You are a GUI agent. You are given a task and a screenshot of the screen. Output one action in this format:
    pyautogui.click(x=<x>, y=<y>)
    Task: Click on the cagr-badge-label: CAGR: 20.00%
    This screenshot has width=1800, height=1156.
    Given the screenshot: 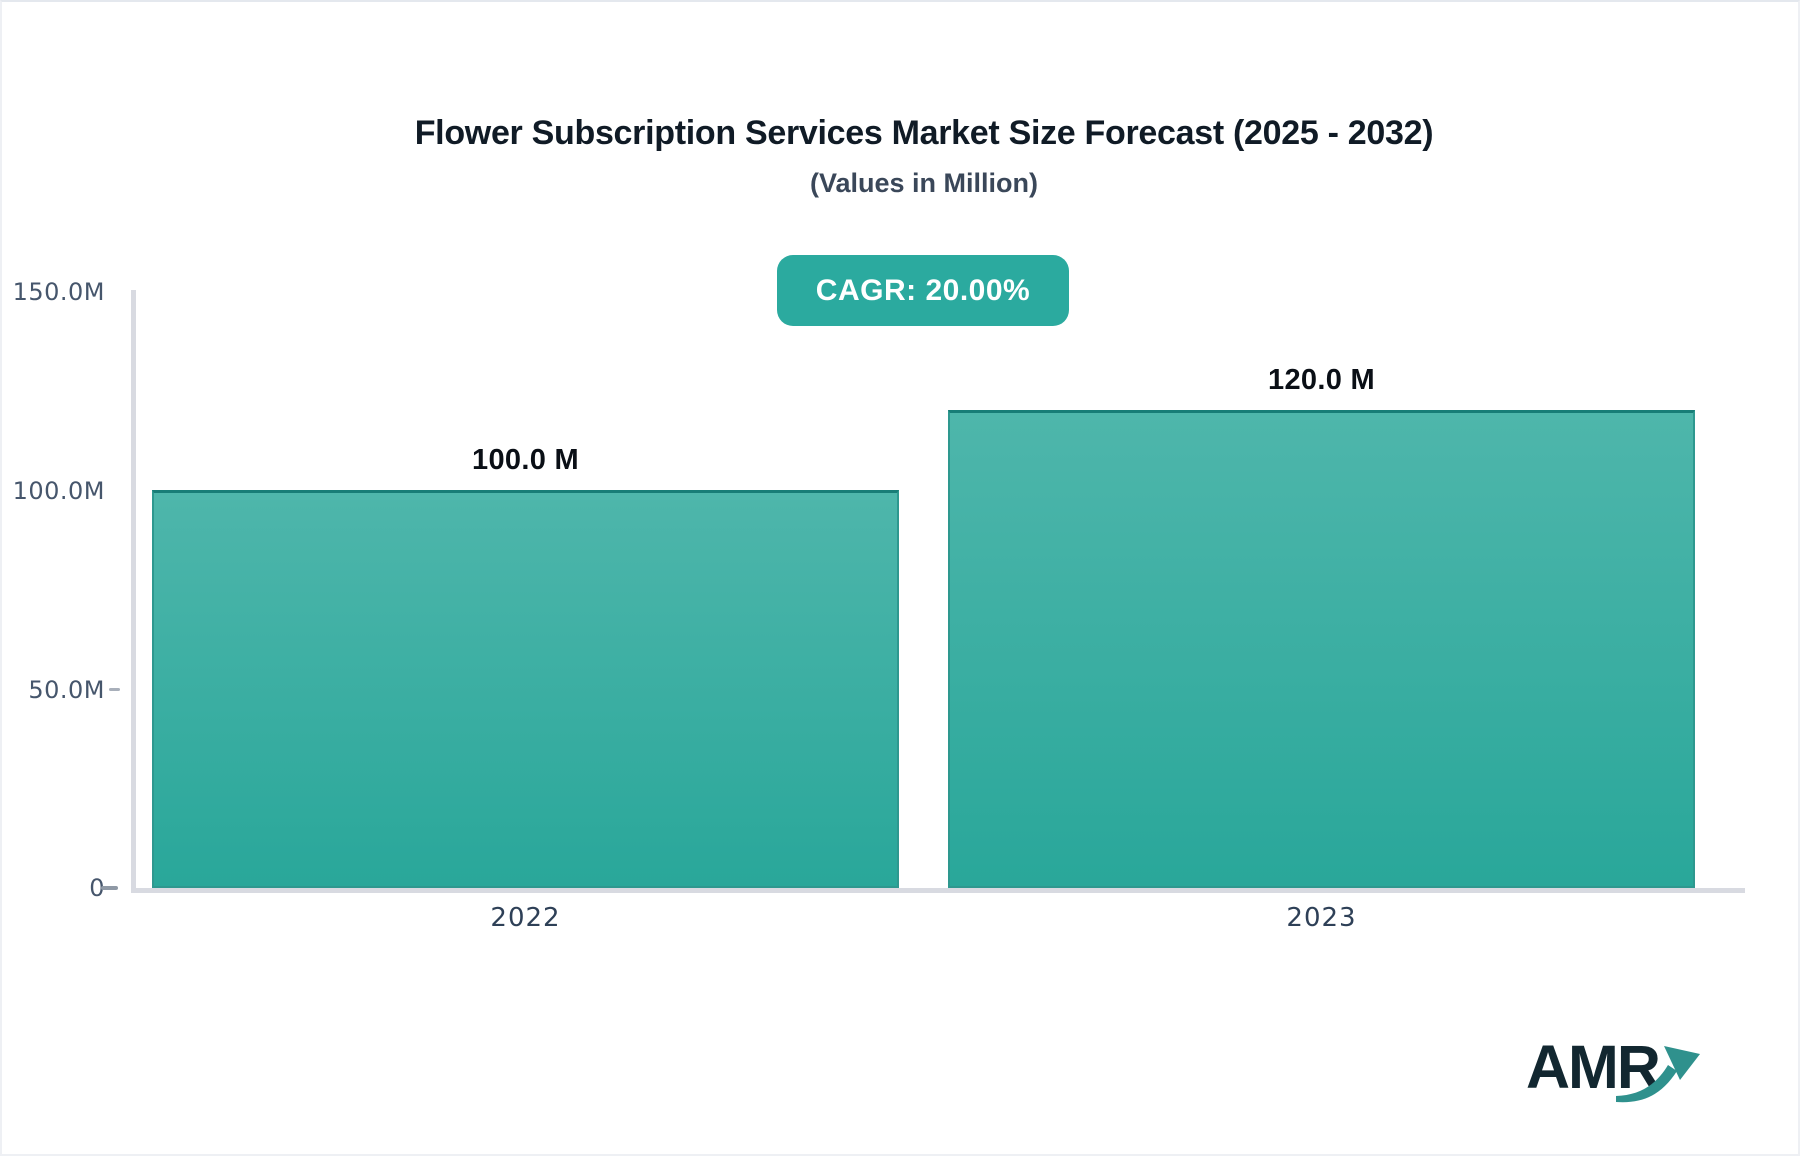 What is the action you would take?
    pyautogui.click(x=923, y=290)
    